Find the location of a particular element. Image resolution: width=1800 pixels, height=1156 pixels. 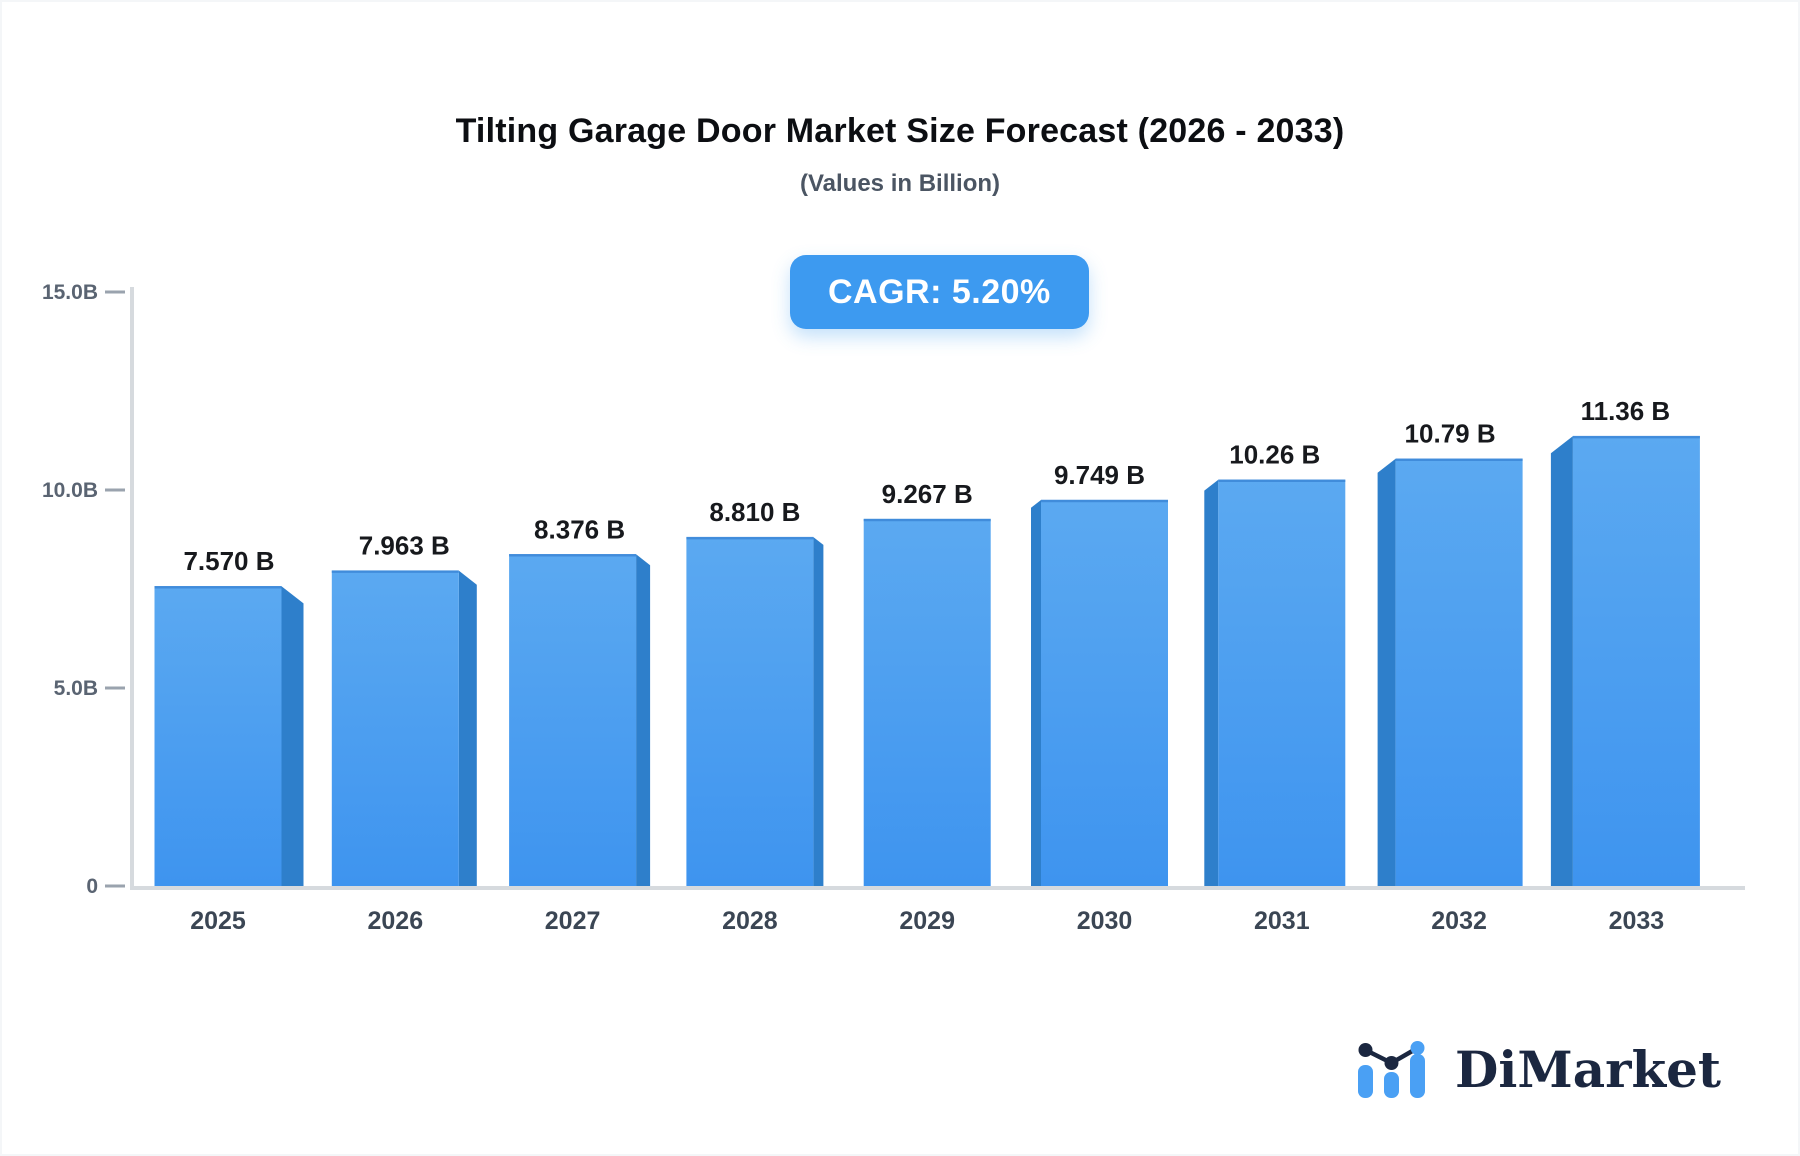

brand-logo-text: DiMarket is located at coordinates (1588, 1069).